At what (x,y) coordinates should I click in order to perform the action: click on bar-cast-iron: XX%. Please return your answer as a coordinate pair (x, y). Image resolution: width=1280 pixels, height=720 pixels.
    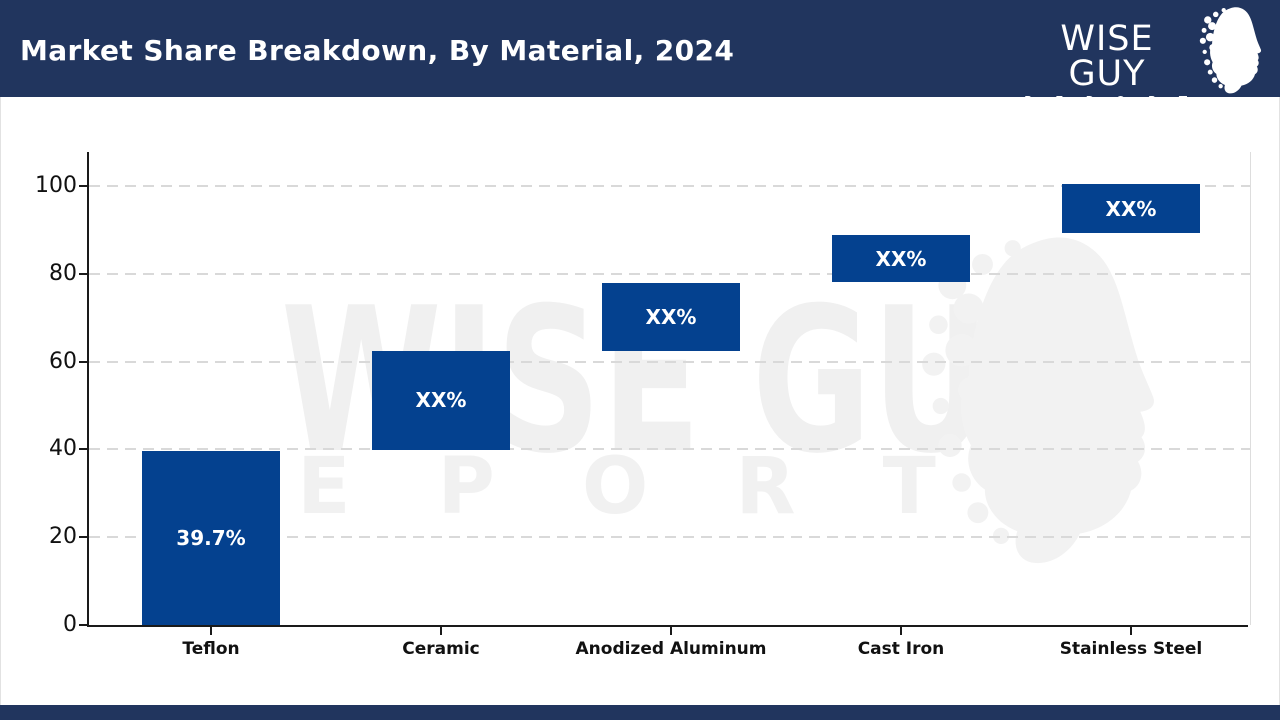
    Looking at the image, I should click on (901, 259).